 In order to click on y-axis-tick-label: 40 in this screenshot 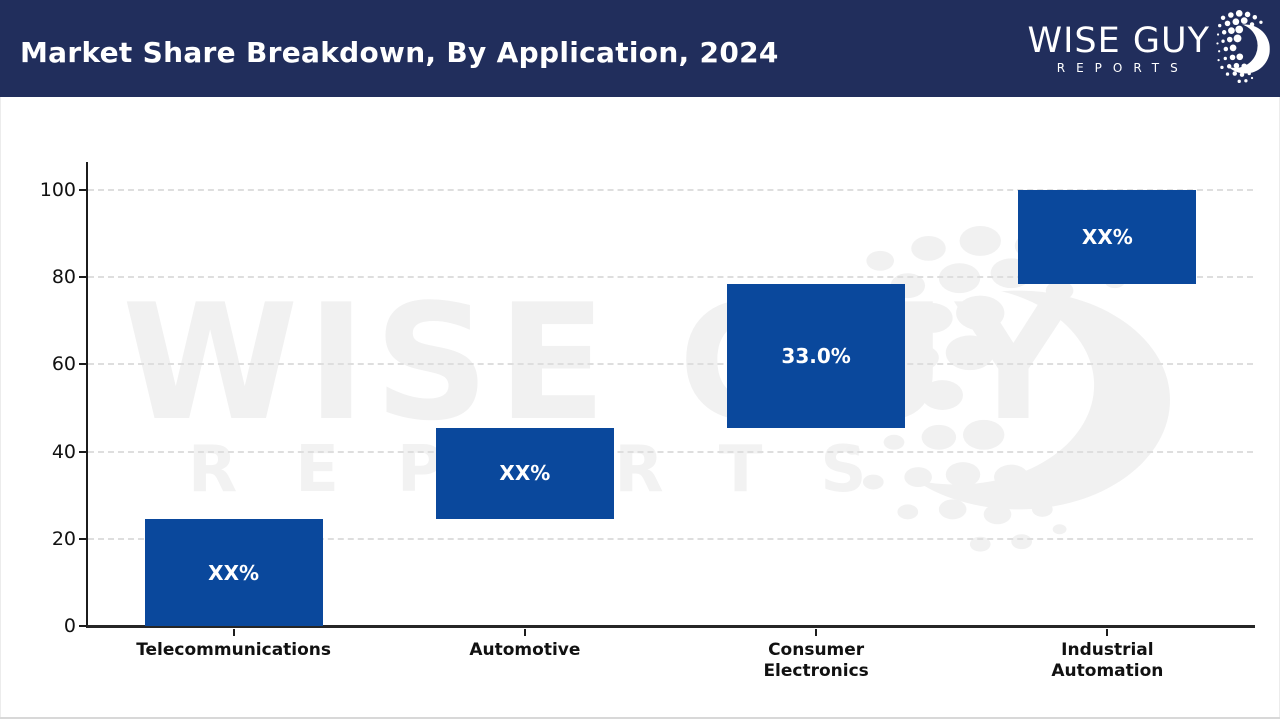, I will do `click(63, 451)`.